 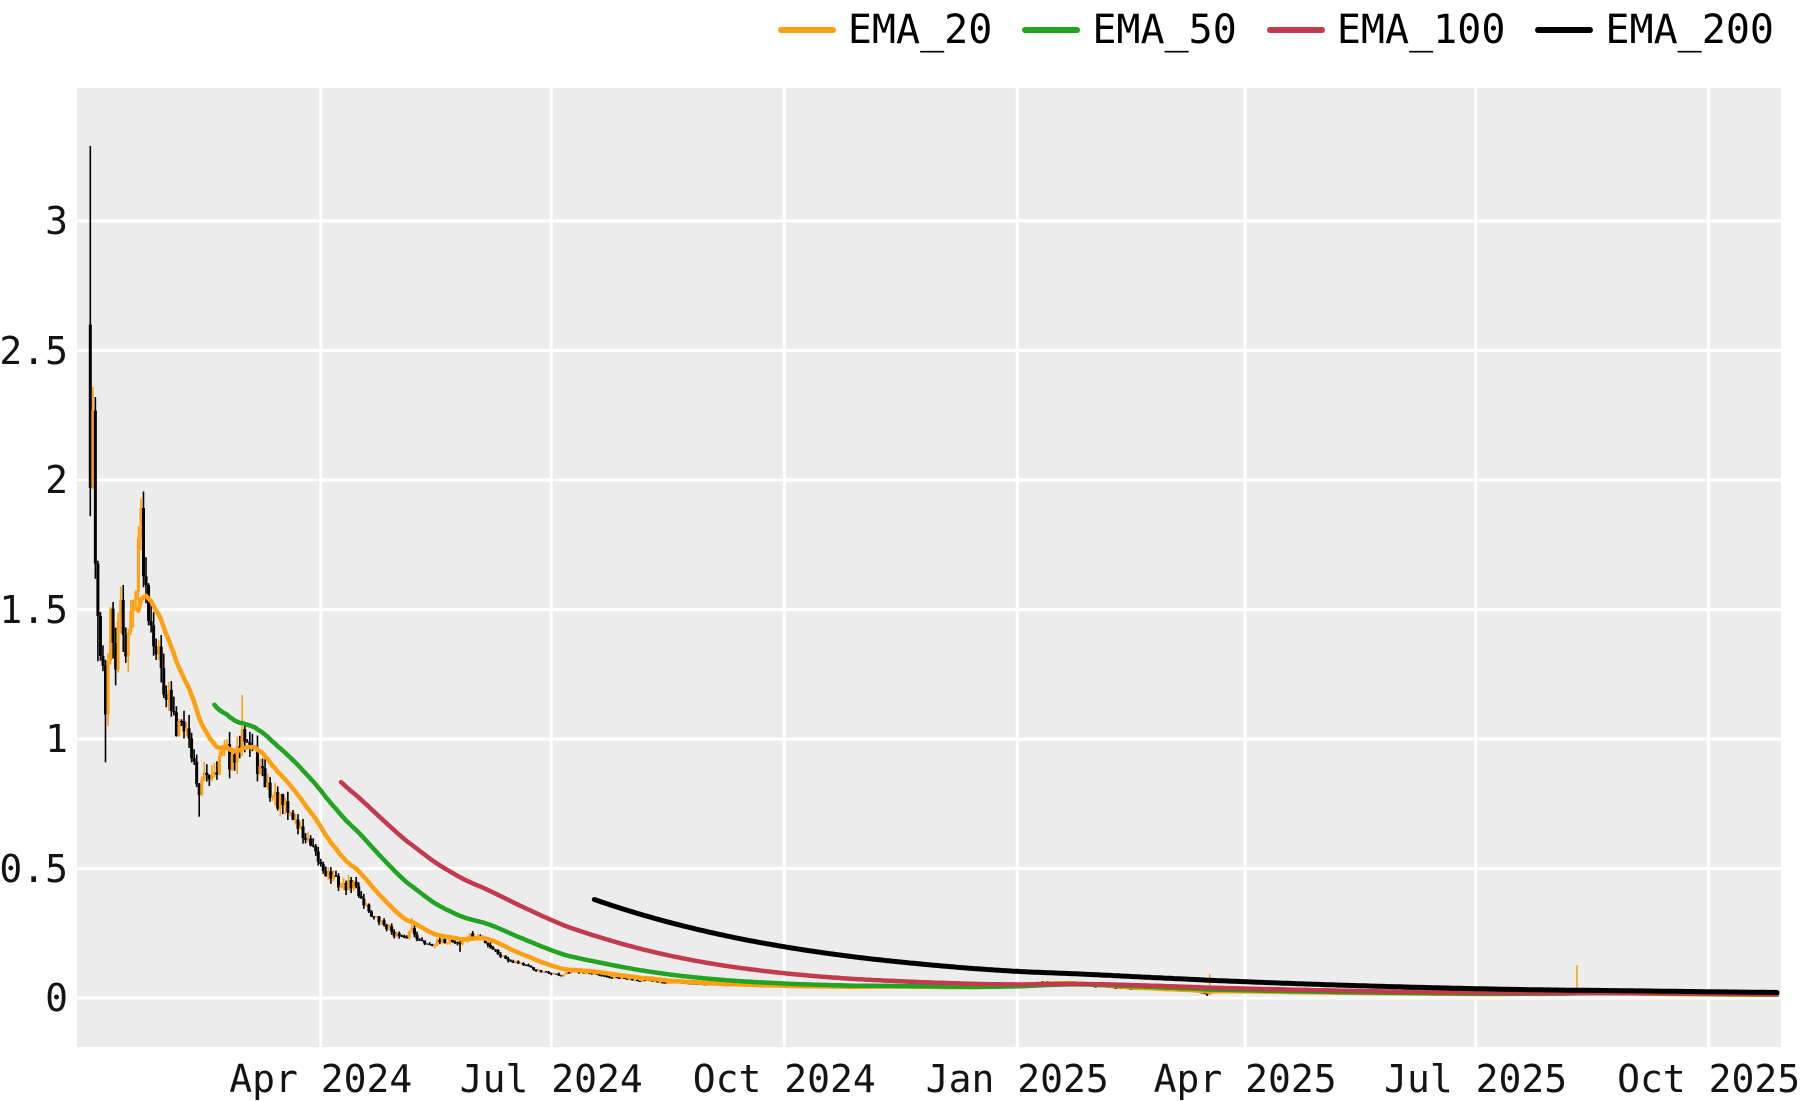 What do you see at coordinates (1164, 30) in the screenshot?
I see `legend-label: EMA_50` at bounding box center [1164, 30].